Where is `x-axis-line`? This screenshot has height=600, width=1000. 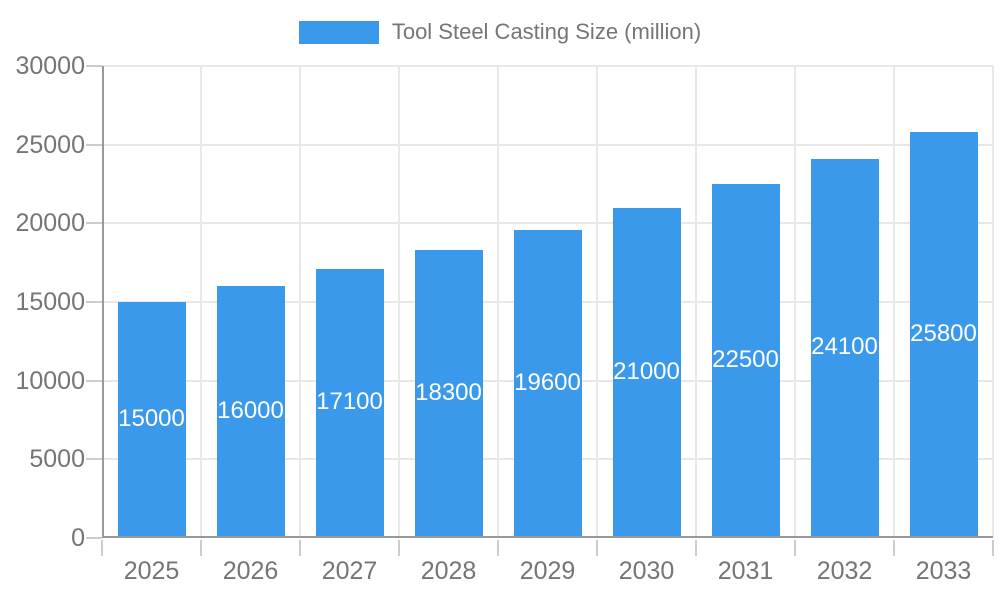
x-axis-line is located at coordinates (547, 537).